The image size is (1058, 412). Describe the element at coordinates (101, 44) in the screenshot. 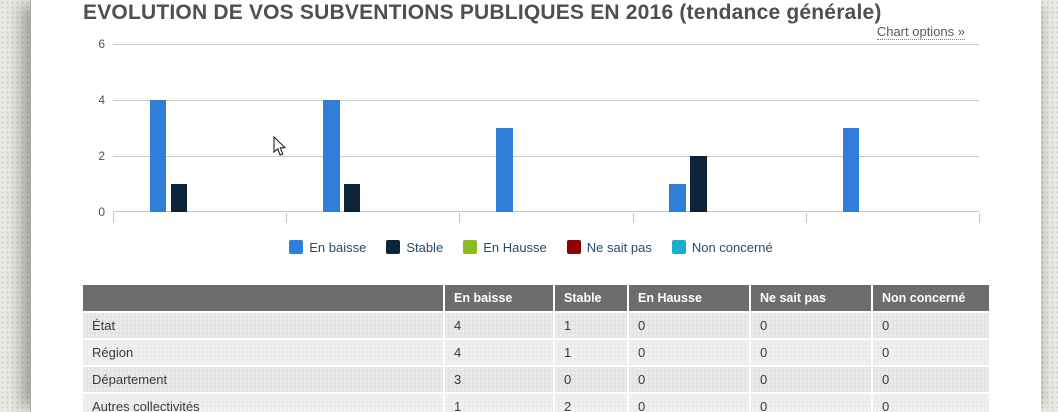

I see `y-axis-label-6: 6` at that location.